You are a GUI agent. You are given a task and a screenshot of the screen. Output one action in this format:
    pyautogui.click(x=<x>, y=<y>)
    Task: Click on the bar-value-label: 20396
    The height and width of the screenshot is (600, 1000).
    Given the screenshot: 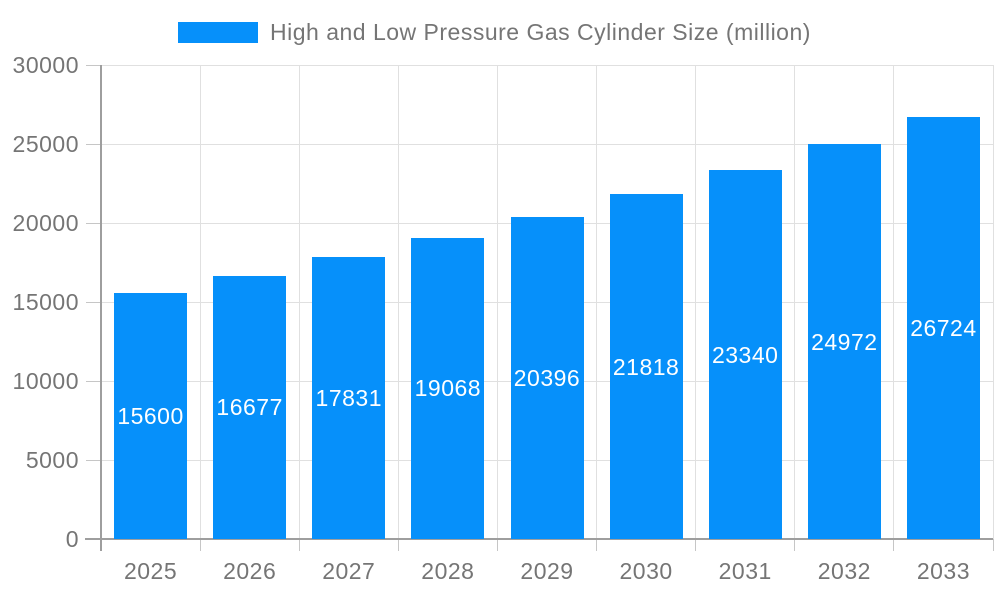 What is the action you would take?
    pyautogui.click(x=547, y=377)
    